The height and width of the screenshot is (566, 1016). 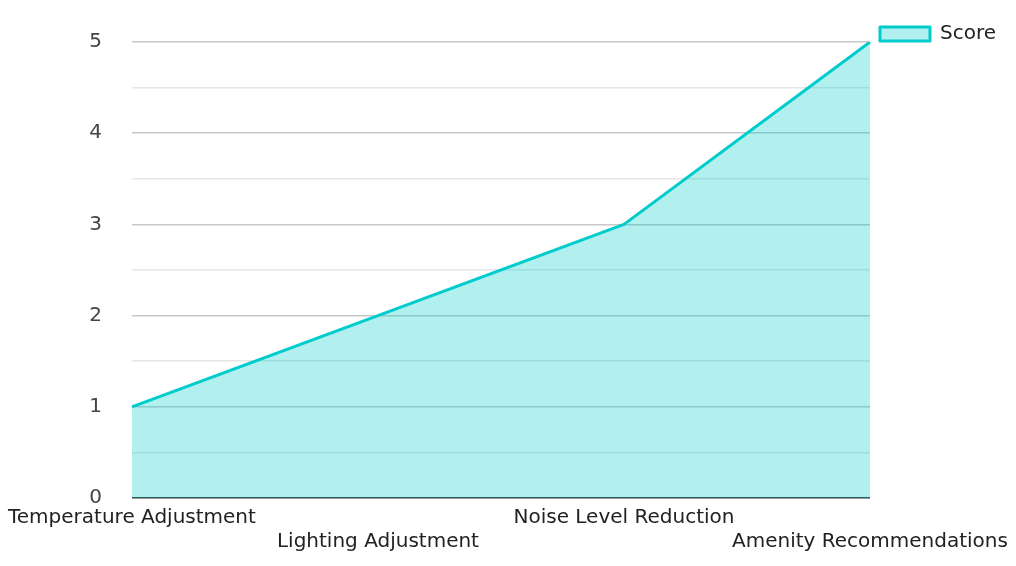 I want to click on x-tick-label: Lighting Adjustment, so click(x=378, y=540).